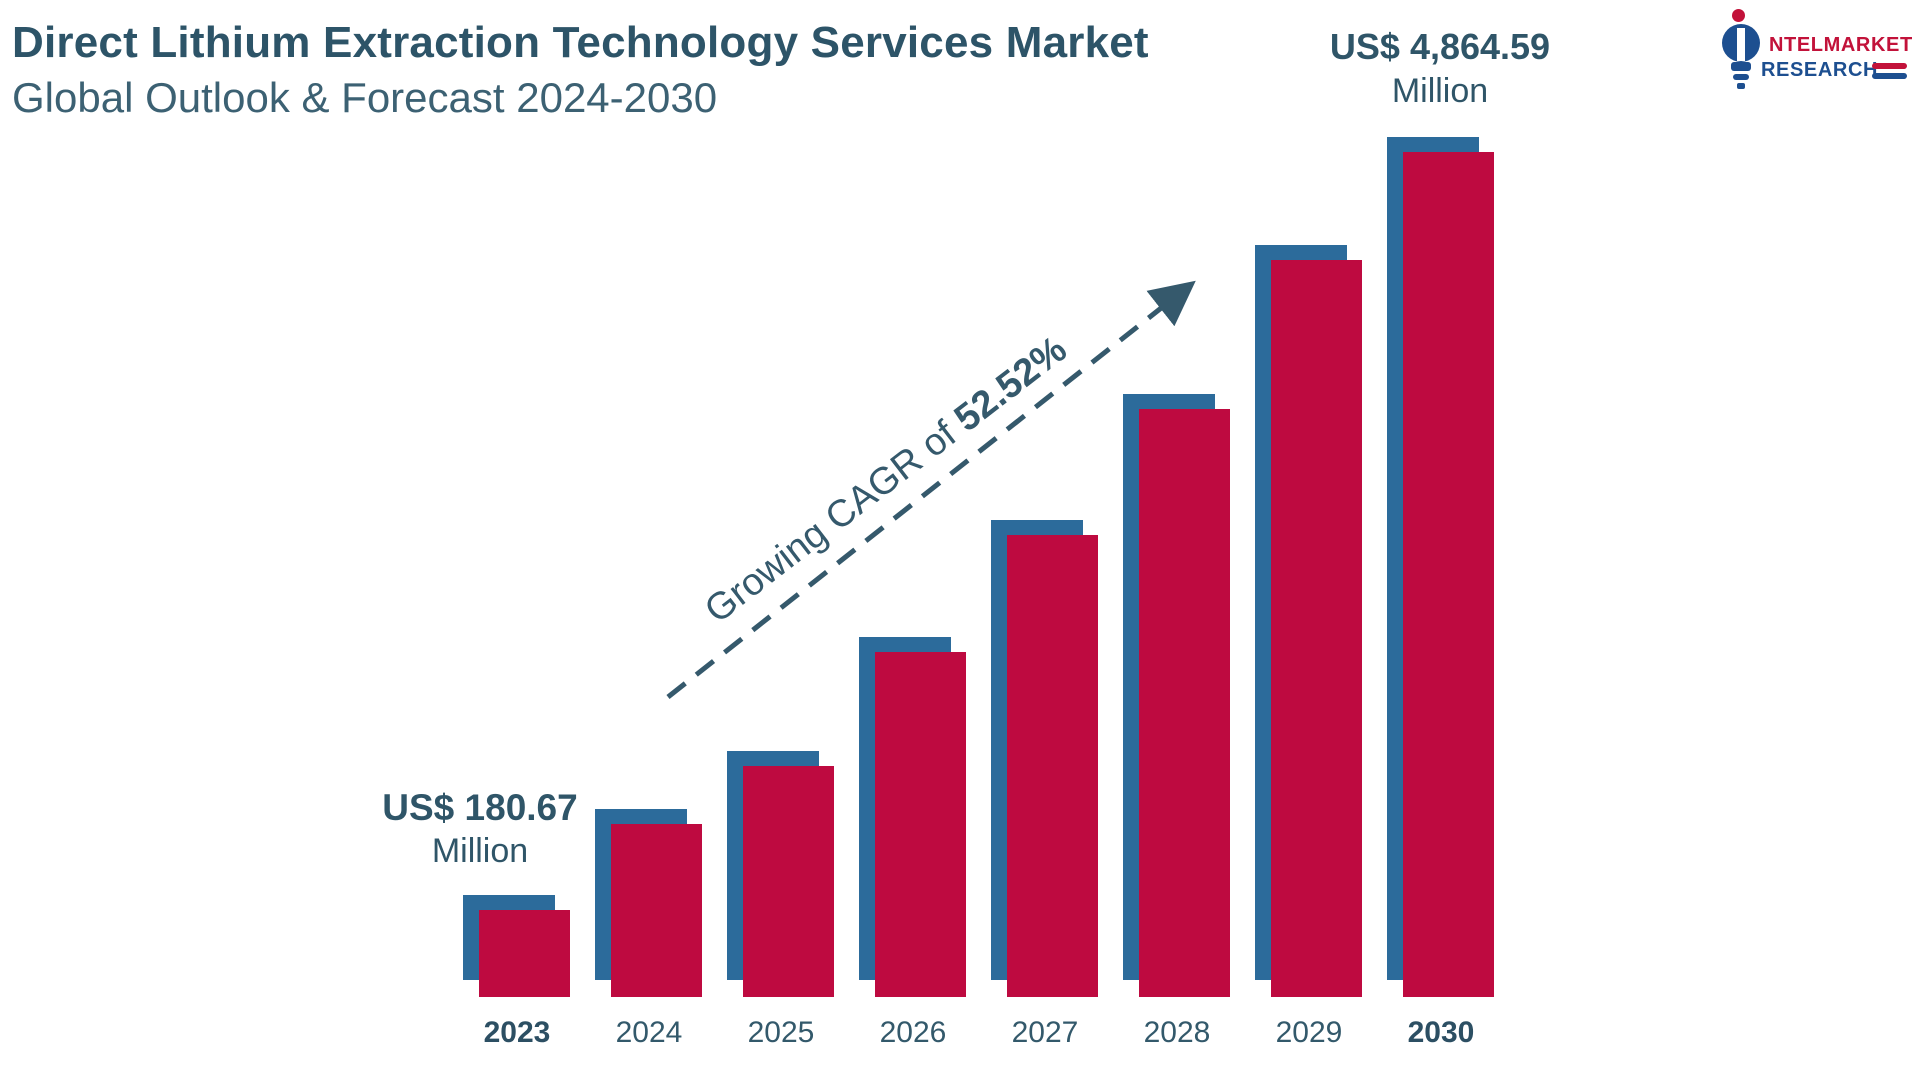 The height and width of the screenshot is (1080, 1920). What do you see at coordinates (1820, 70) in the screenshot?
I see `brand-name-line2: RESEARCH` at bounding box center [1820, 70].